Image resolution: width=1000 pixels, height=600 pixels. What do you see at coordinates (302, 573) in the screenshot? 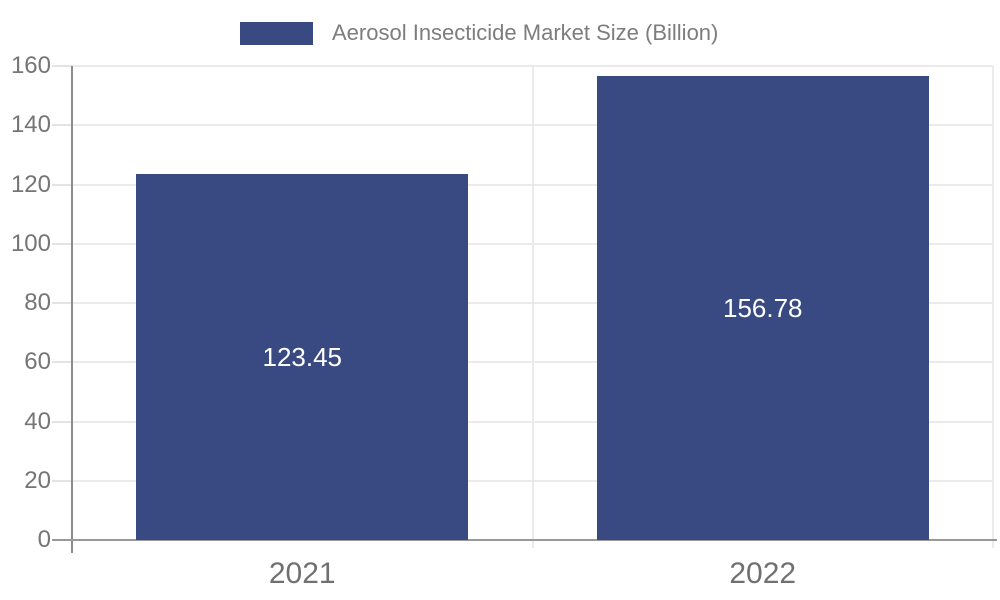
I see `x-axis-tick-label: 2021` at bounding box center [302, 573].